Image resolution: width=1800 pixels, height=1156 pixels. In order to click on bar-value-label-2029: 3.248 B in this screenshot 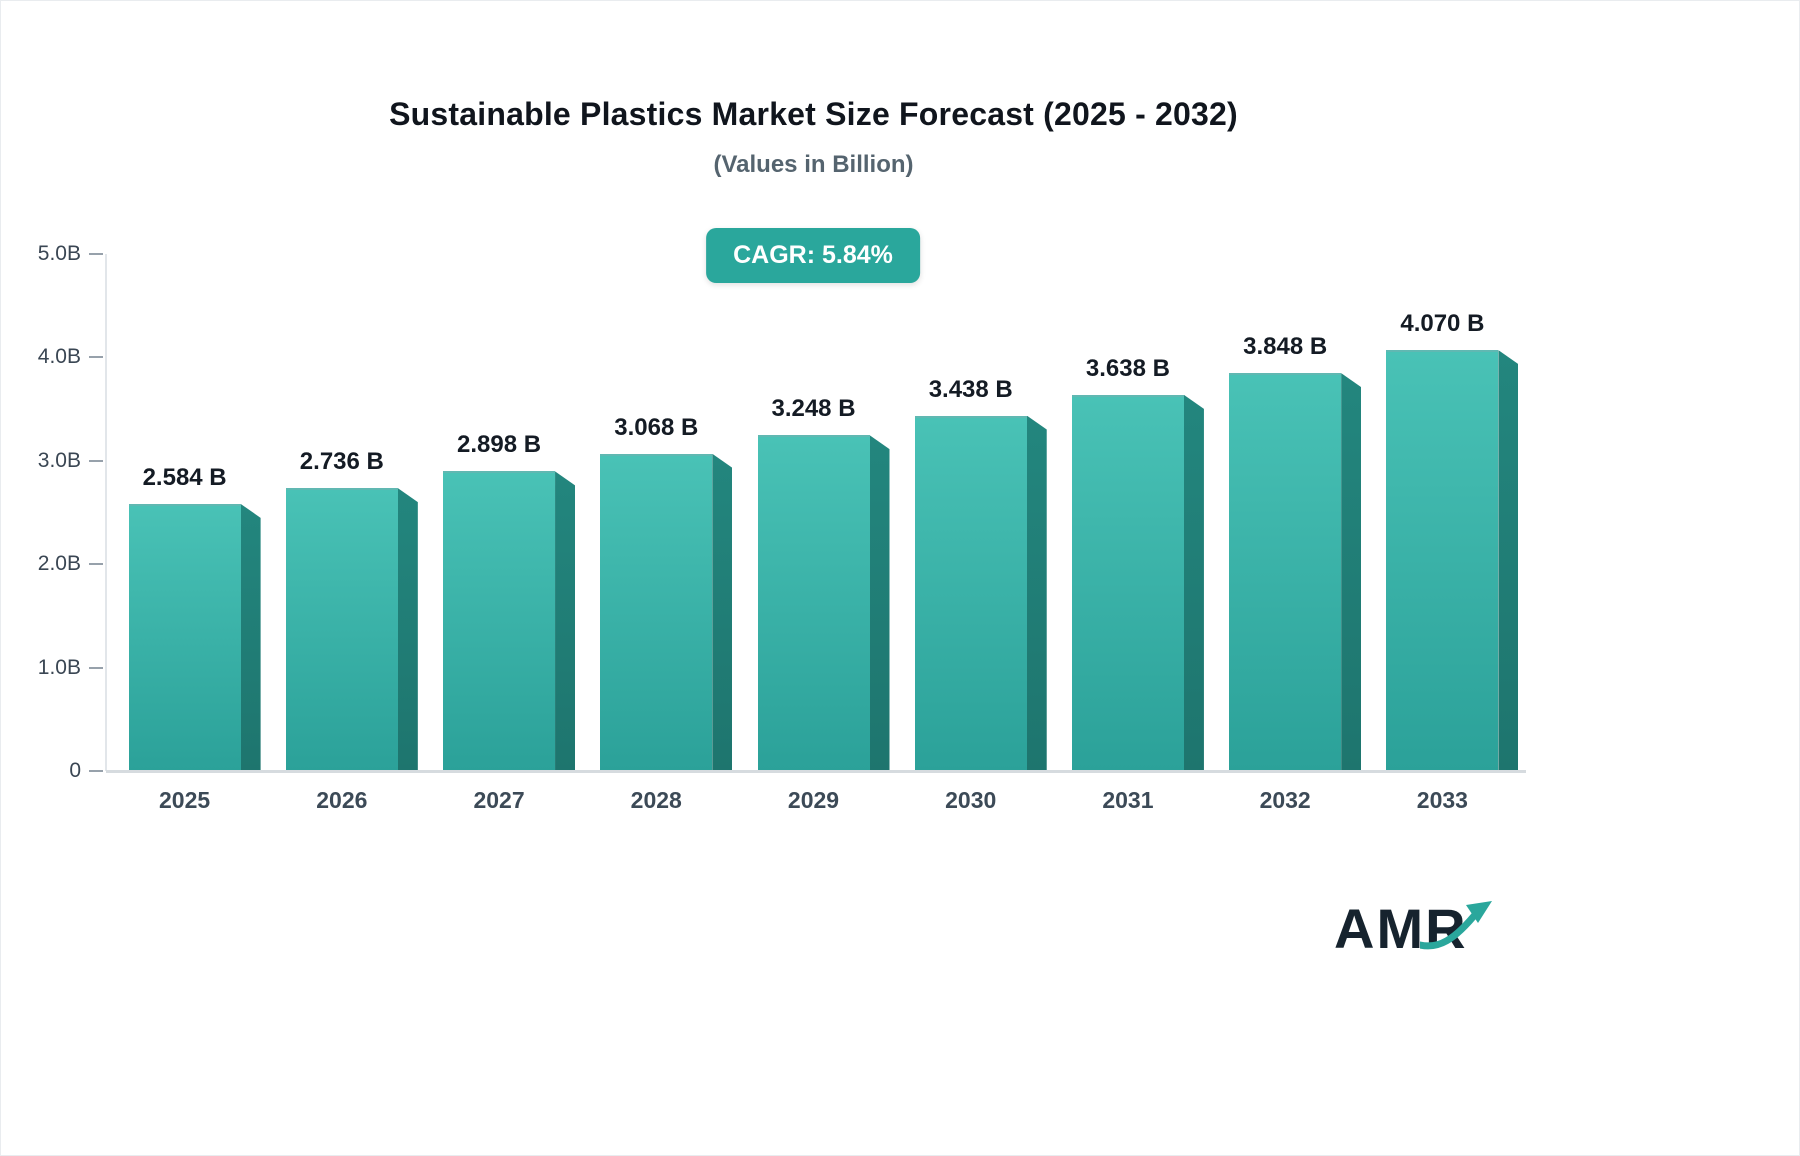, I will do `click(813, 409)`.